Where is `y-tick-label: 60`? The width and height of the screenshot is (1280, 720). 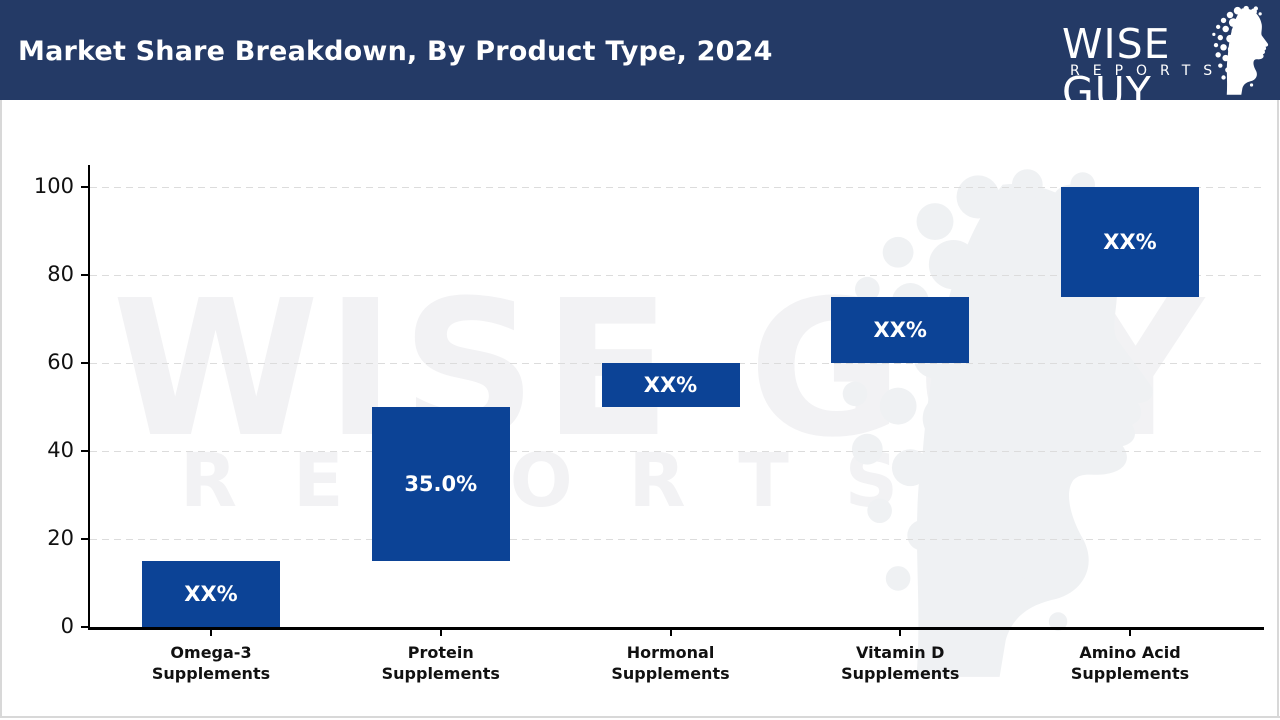
y-tick-label: 60 is located at coordinates (60, 362).